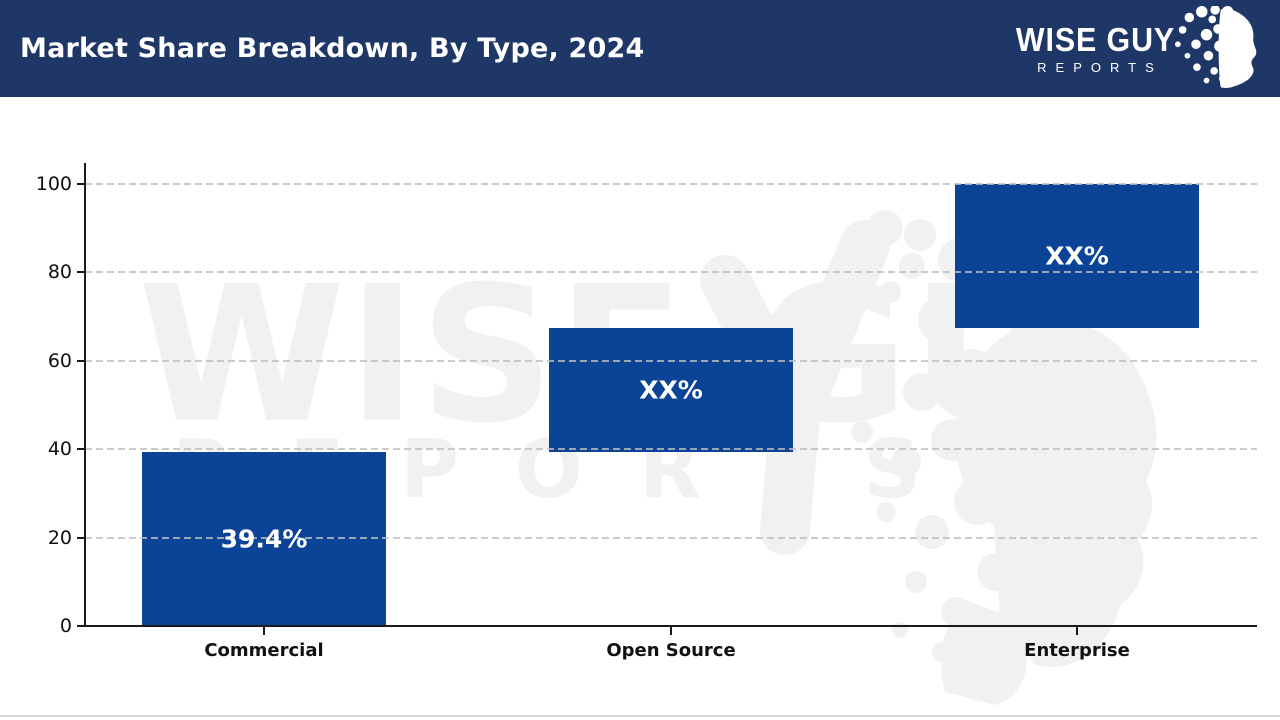  I want to click on y-tick-label-60: 60, so click(59, 360).